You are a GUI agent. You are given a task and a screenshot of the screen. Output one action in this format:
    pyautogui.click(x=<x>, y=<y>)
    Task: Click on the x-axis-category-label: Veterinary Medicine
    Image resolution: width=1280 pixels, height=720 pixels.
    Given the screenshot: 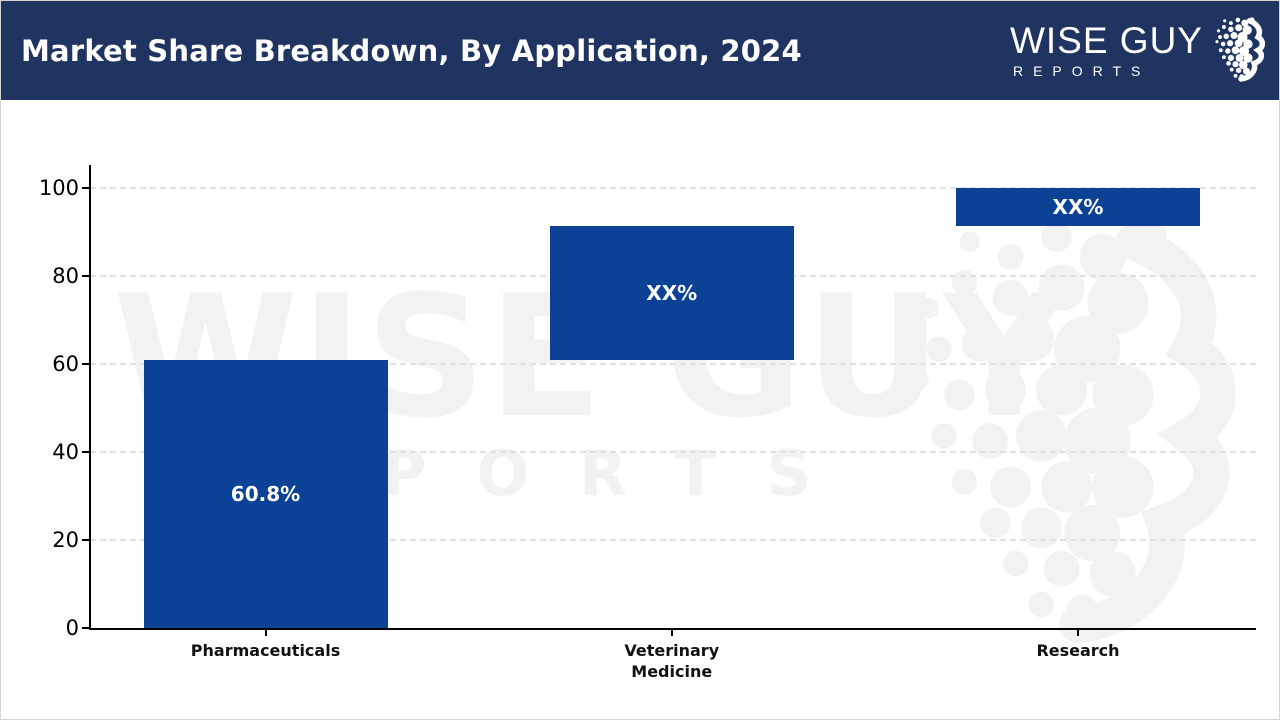 What is the action you would take?
    pyautogui.click(x=672, y=661)
    